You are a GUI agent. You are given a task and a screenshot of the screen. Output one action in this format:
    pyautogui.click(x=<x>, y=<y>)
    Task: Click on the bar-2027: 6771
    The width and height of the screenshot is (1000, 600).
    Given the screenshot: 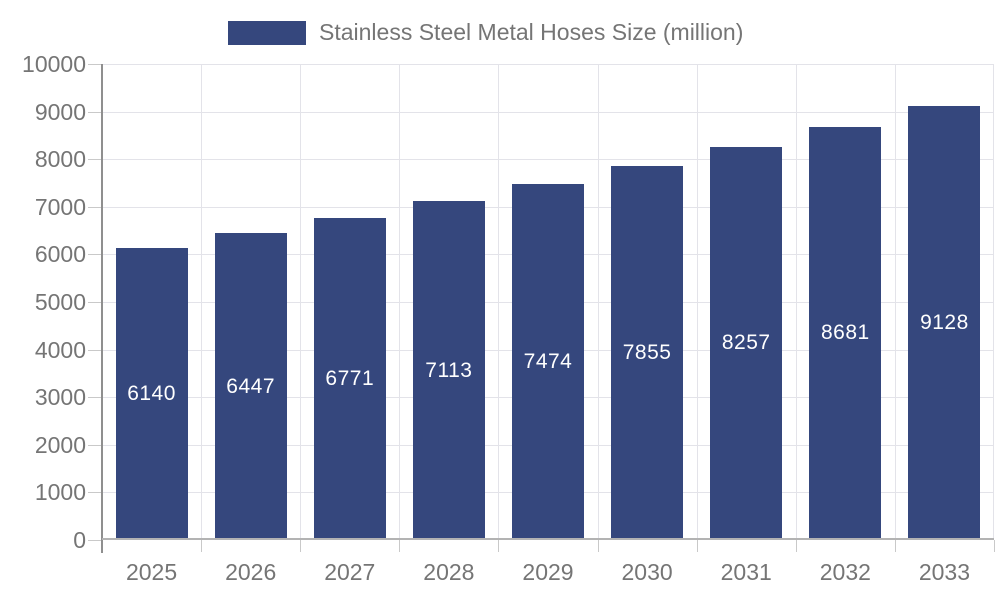 What is the action you would take?
    pyautogui.click(x=349, y=378)
    